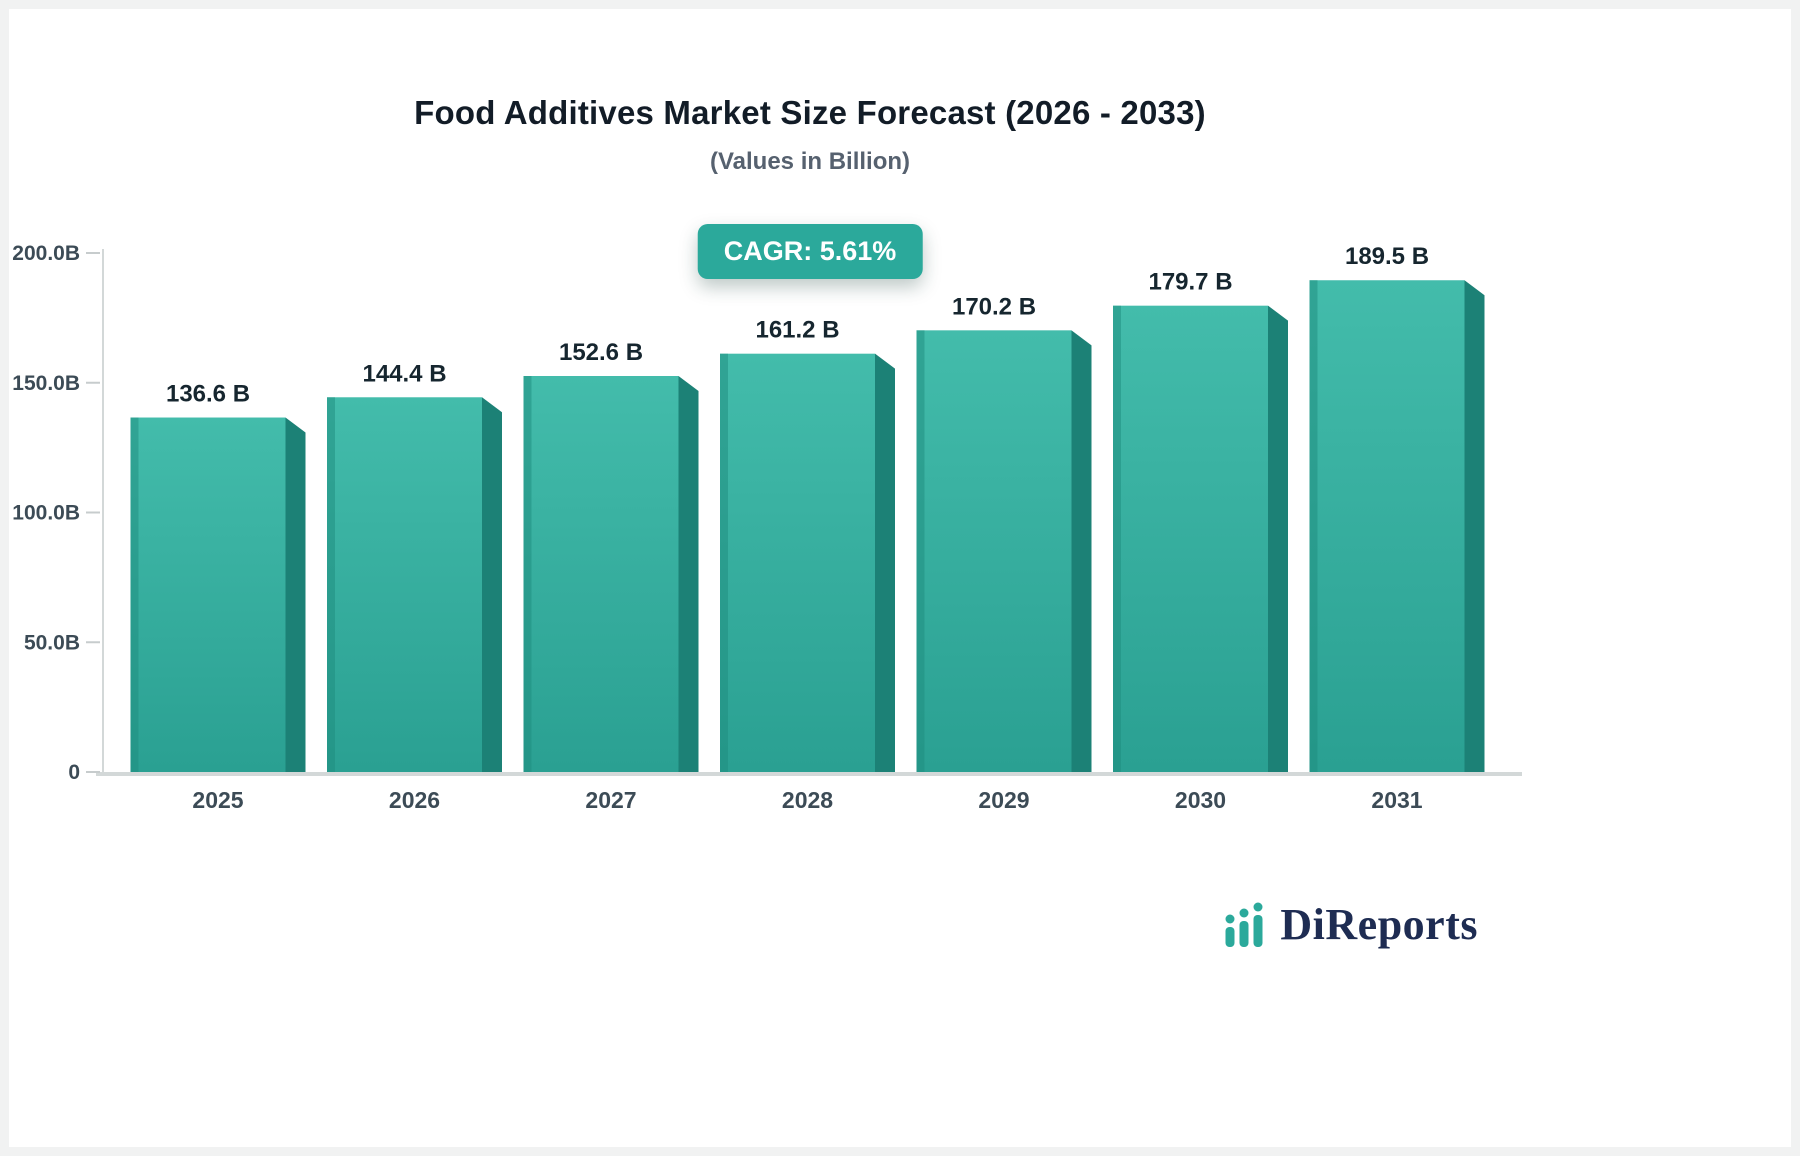 This screenshot has width=1800, height=1156. What do you see at coordinates (414, 800) in the screenshot?
I see `x-axis-label: 2026` at bounding box center [414, 800].